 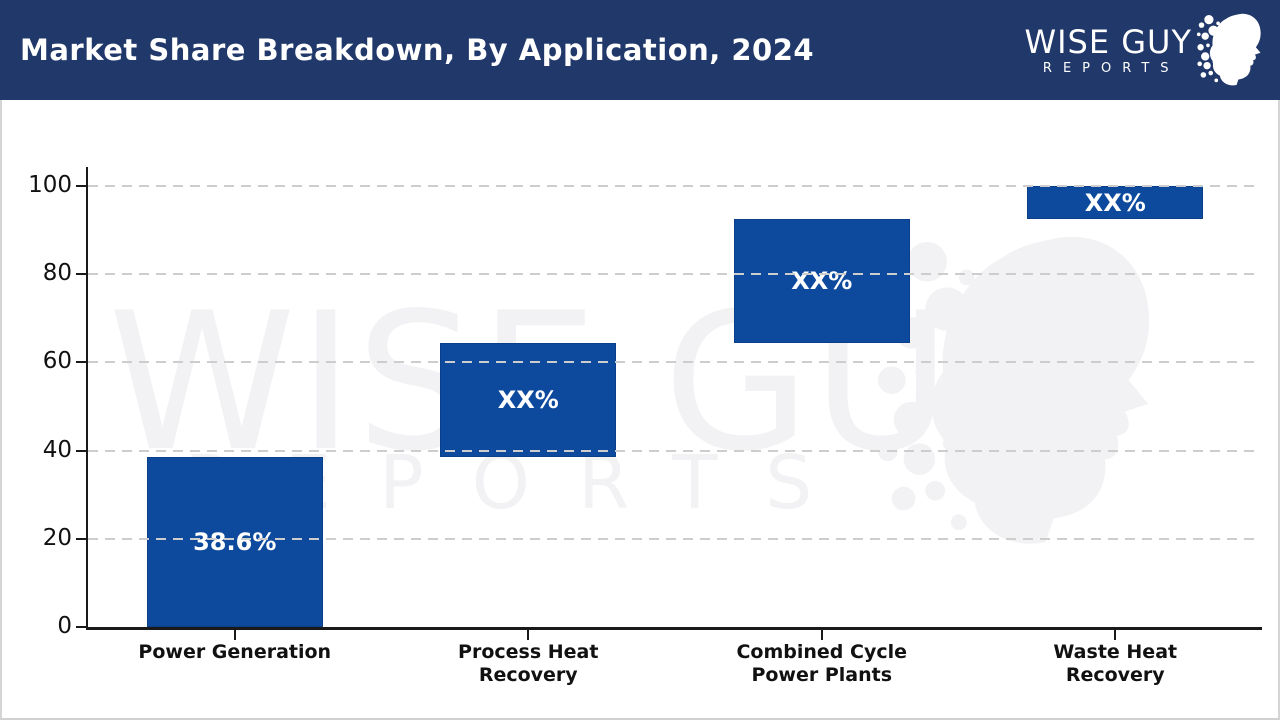 I want to click on logo-subtext: REPORTS, so click(x=1111, y=68).